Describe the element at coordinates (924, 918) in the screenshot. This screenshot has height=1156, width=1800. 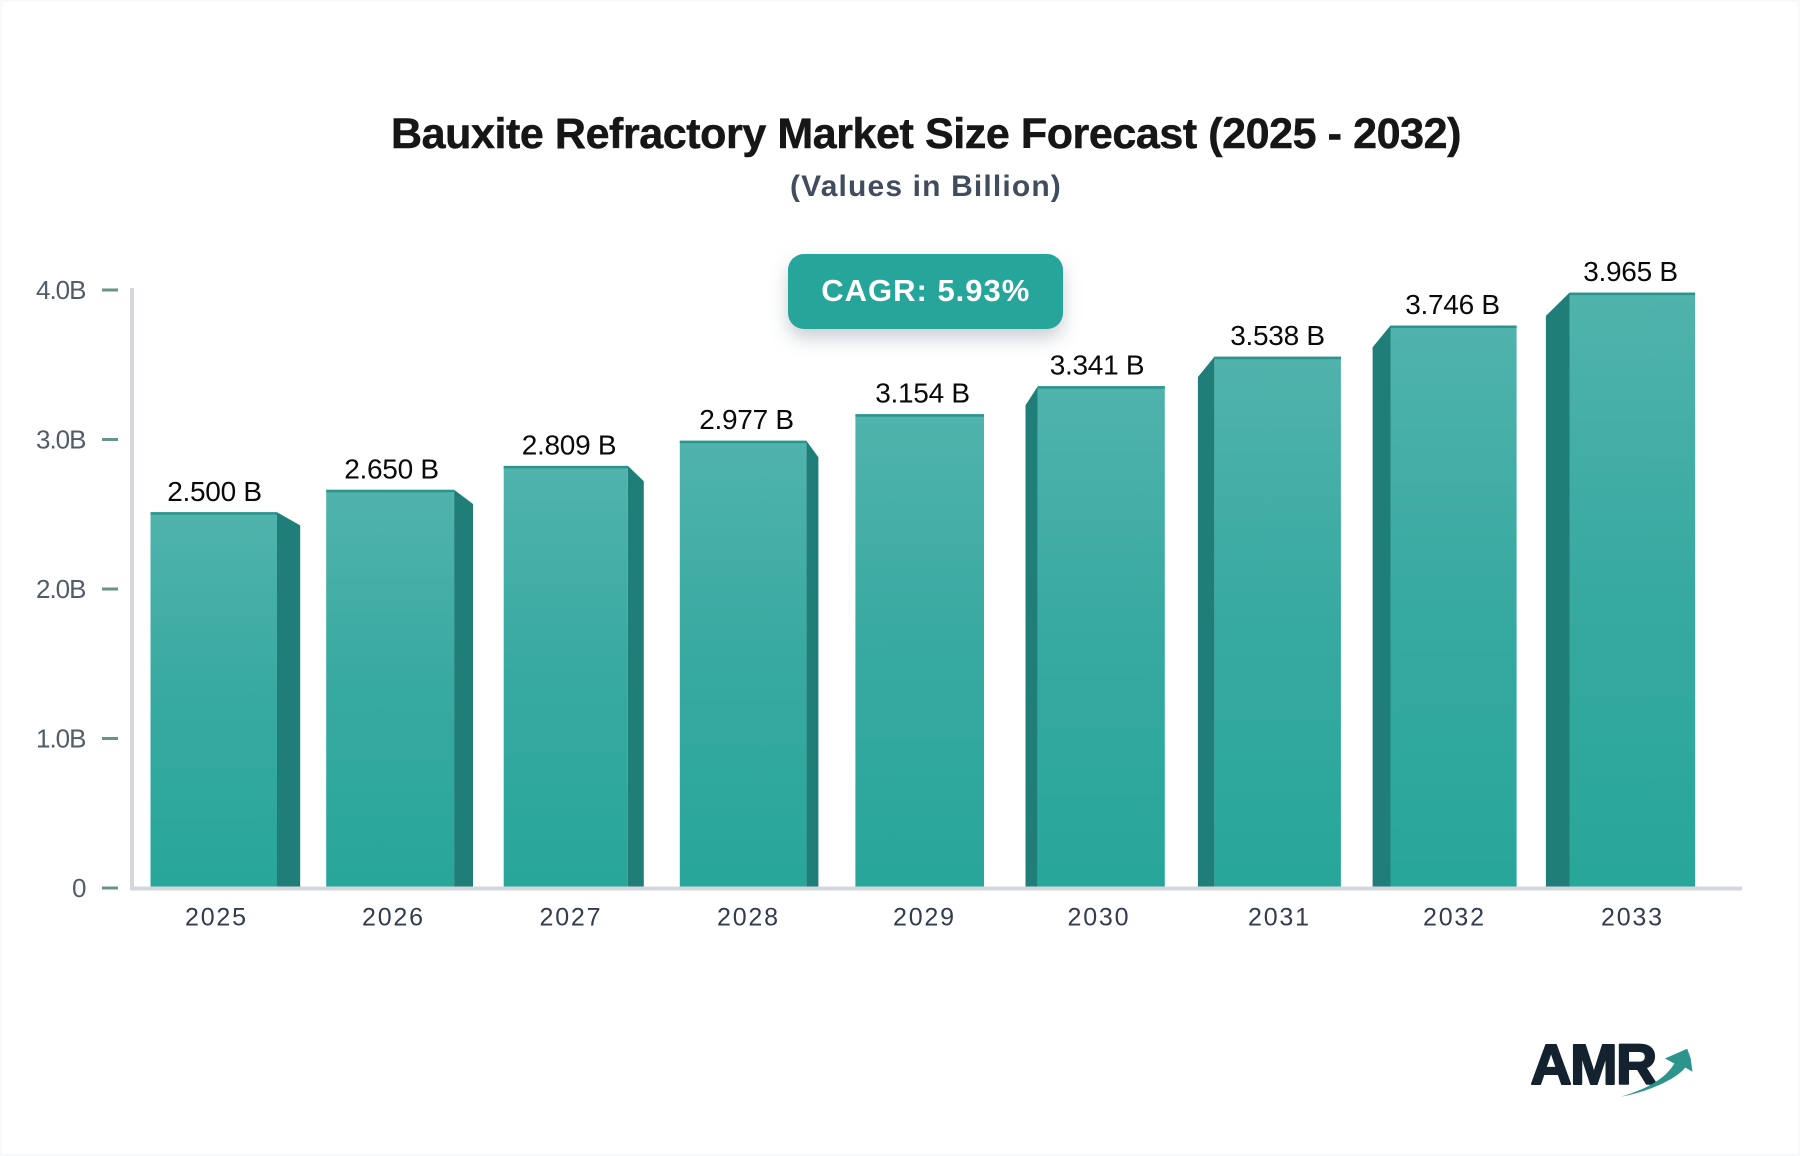
I see `svg-text: 2029` at that location.